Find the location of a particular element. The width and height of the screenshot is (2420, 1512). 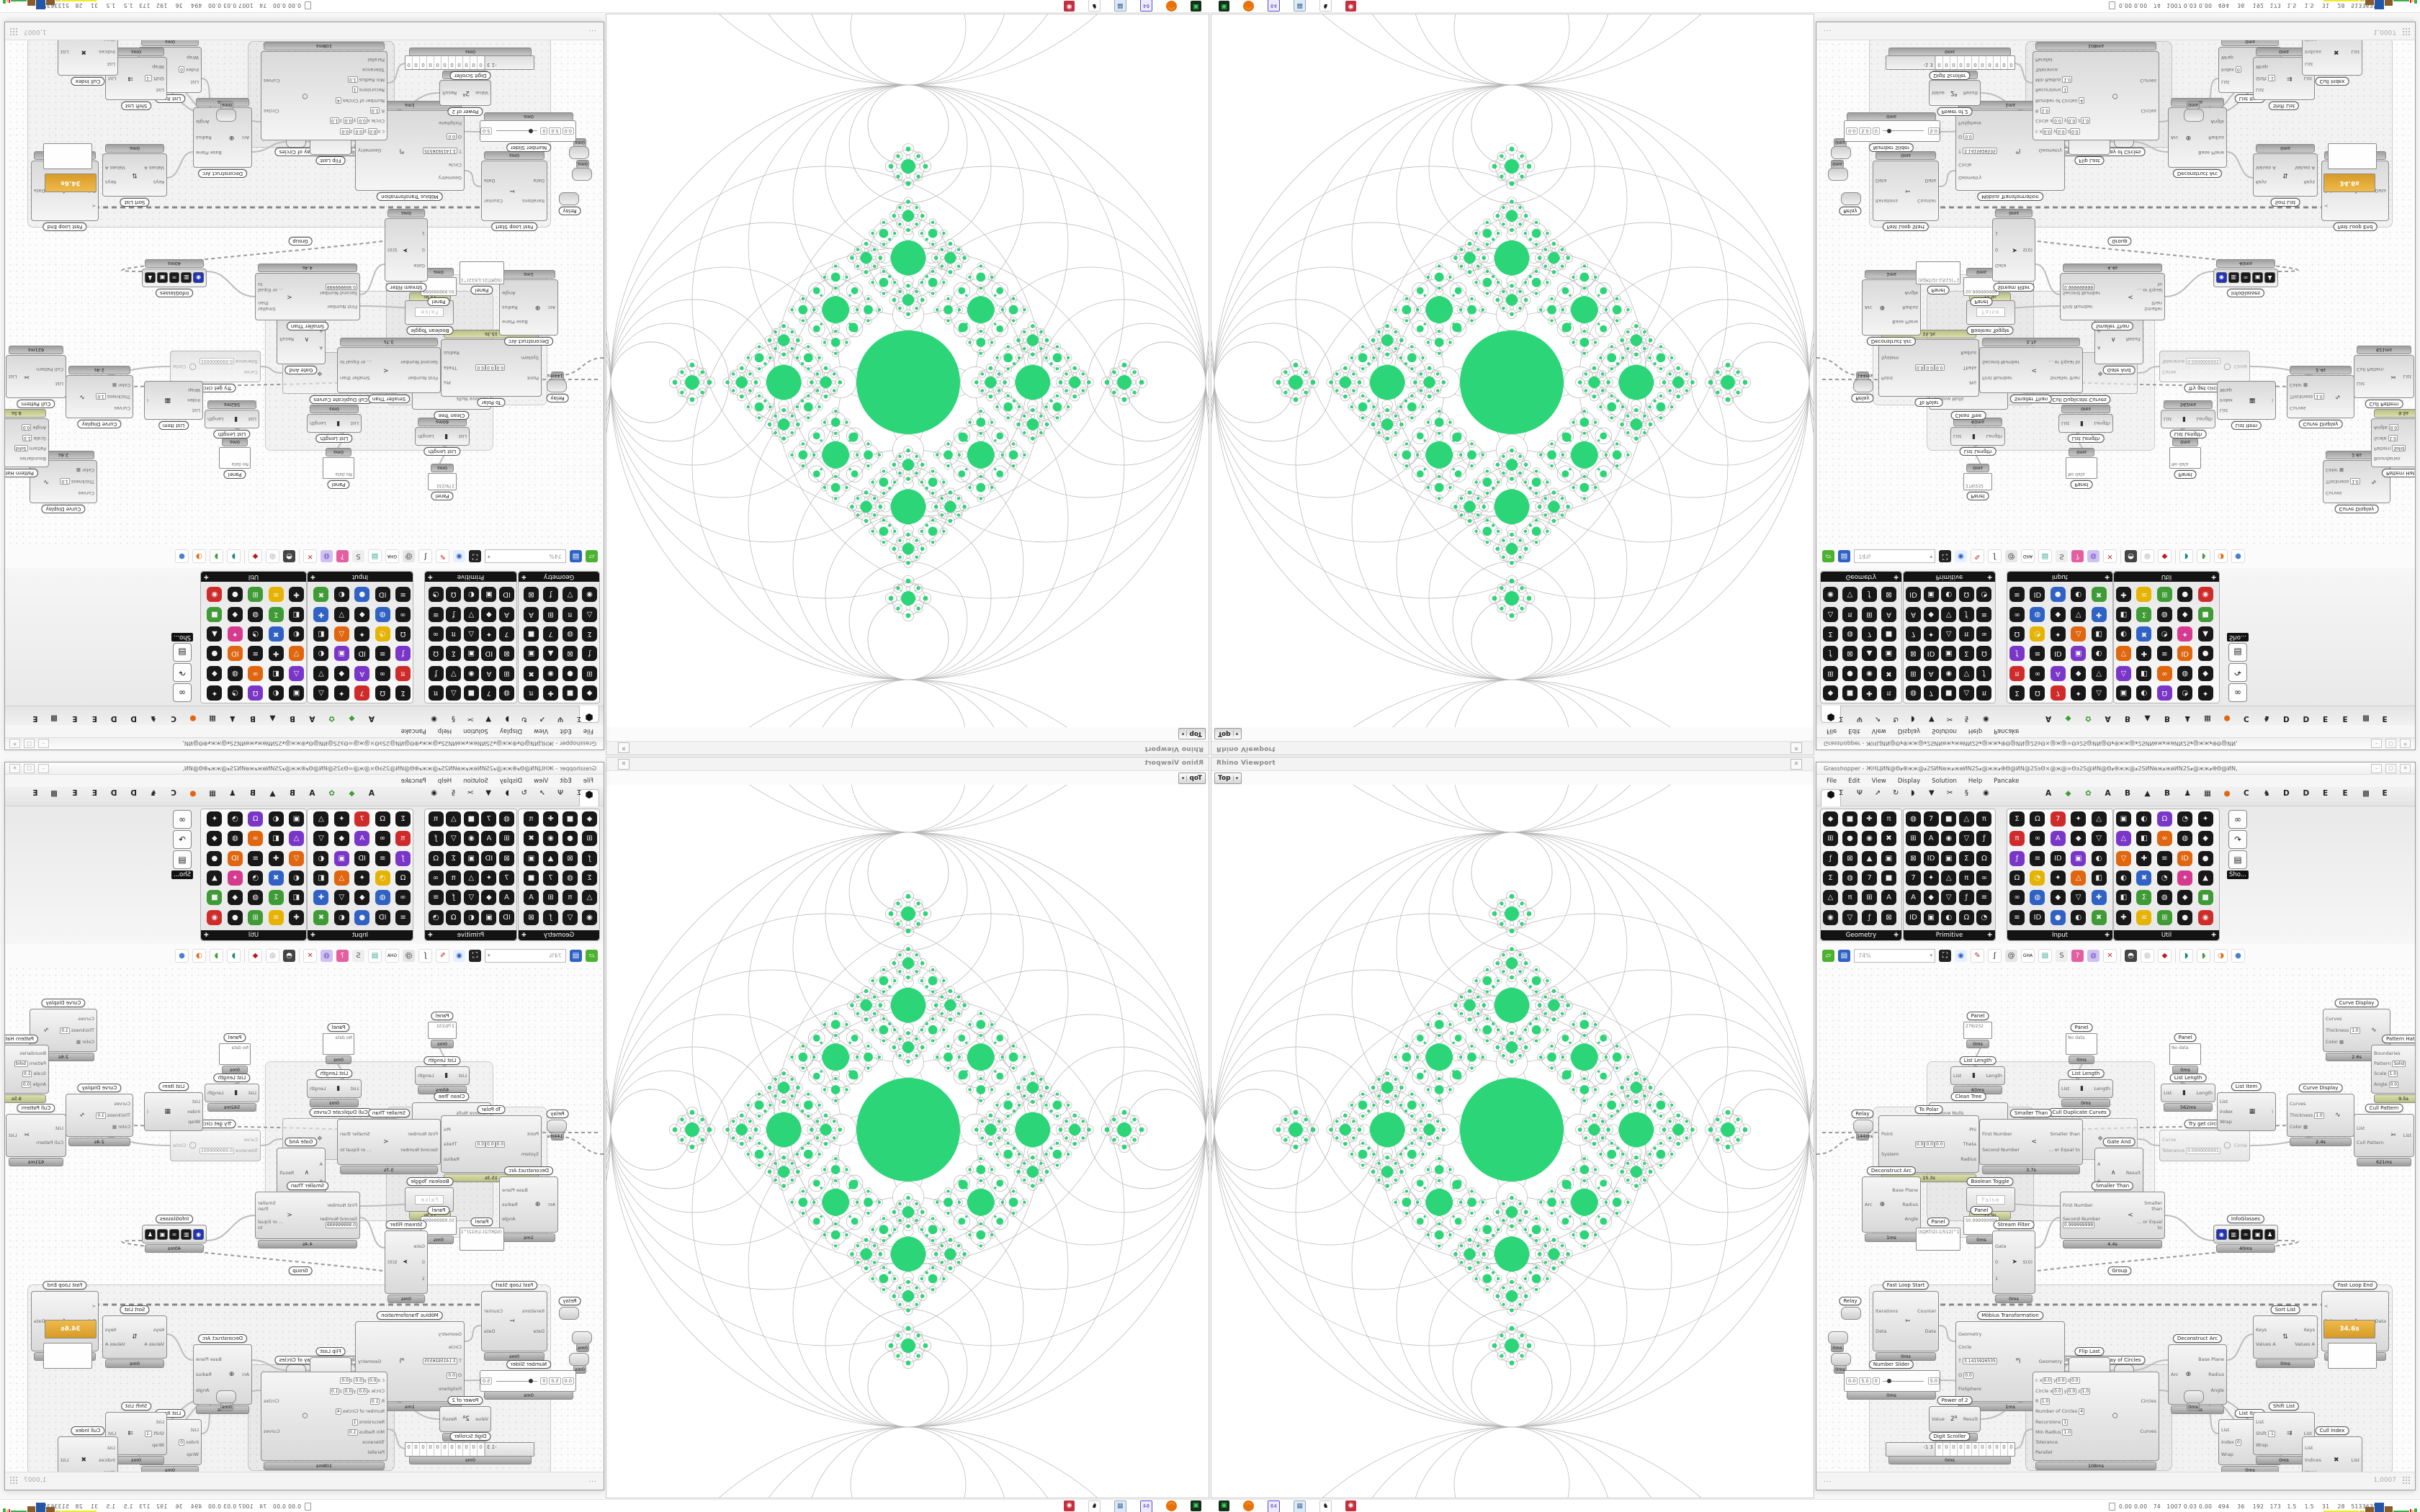

infoglasses-icon-0: ◉ is located at coordinates (2221, 278).